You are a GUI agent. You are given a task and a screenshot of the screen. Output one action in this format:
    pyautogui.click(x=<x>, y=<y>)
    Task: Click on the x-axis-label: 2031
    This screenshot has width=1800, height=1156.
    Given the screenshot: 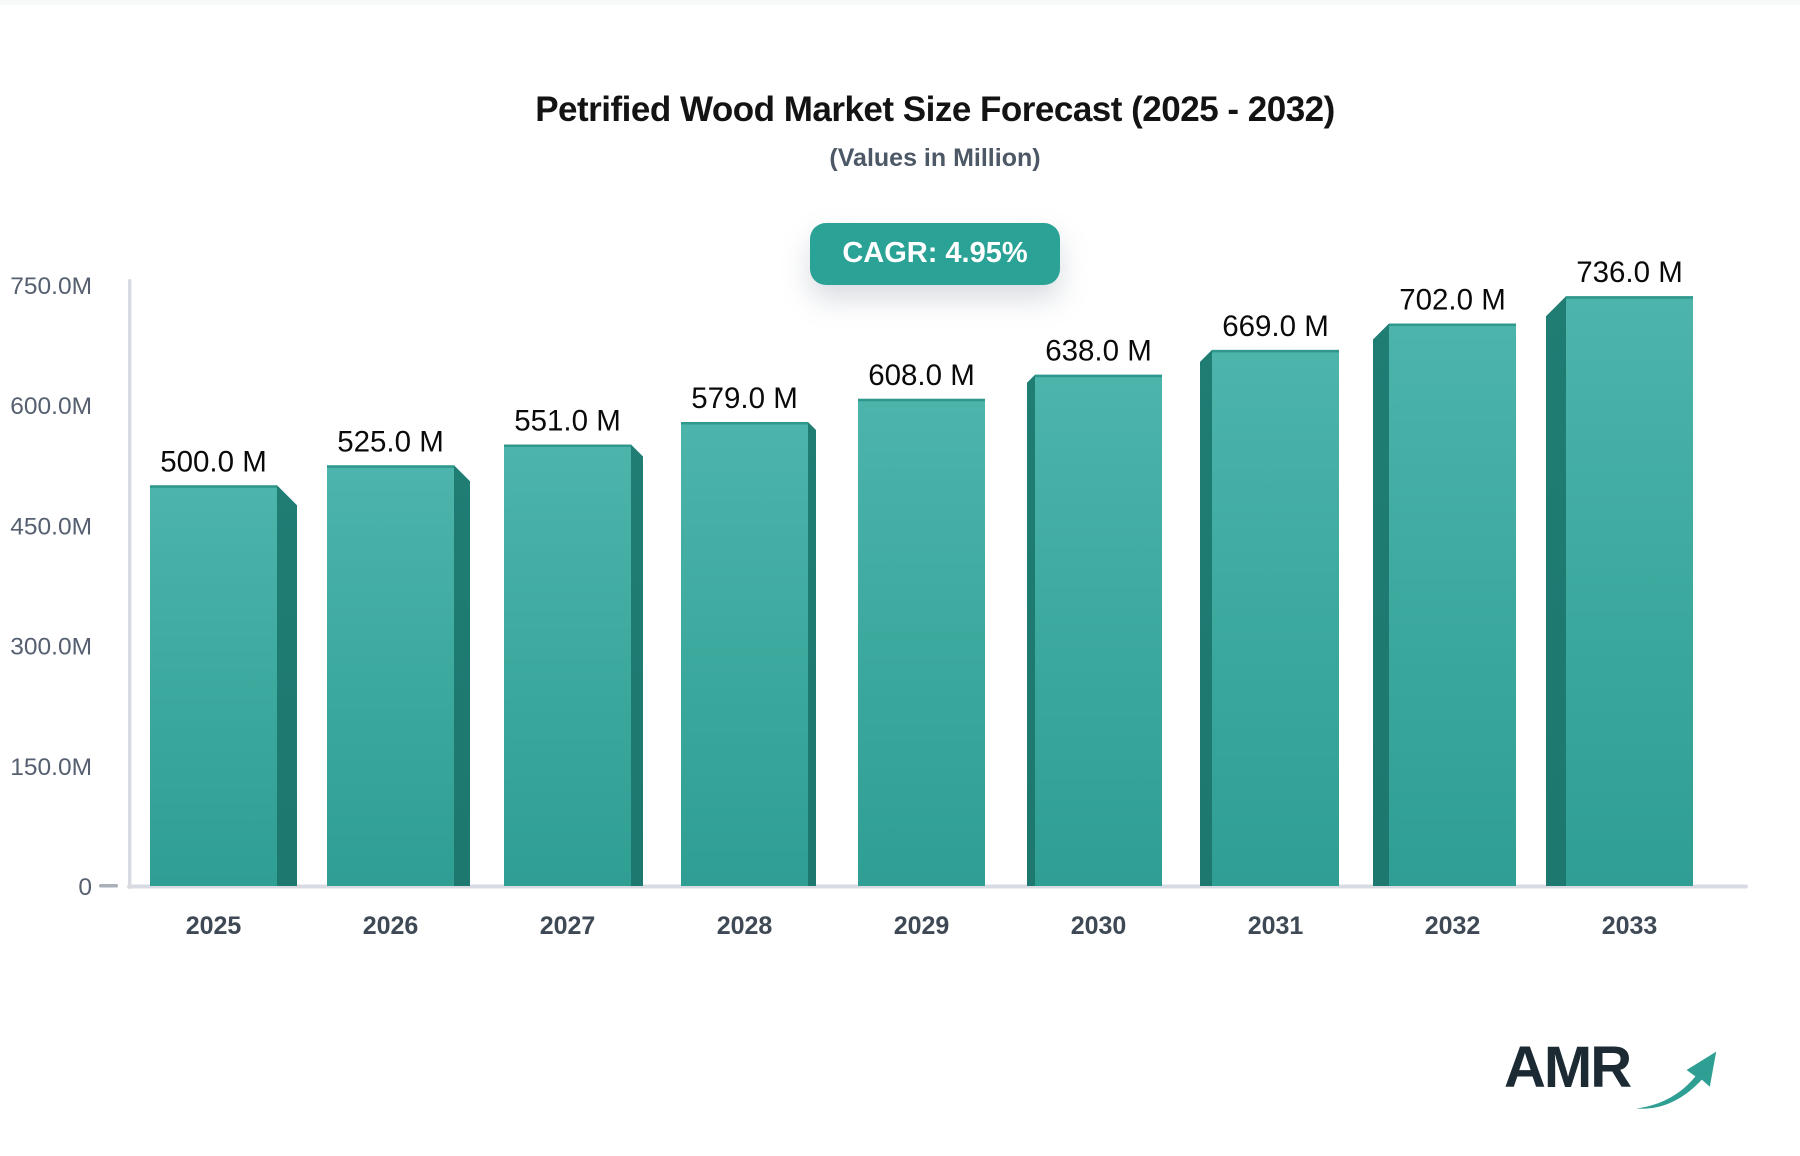 What is the action you would take?
    pyautogui.click(x=1276, y=926)
    